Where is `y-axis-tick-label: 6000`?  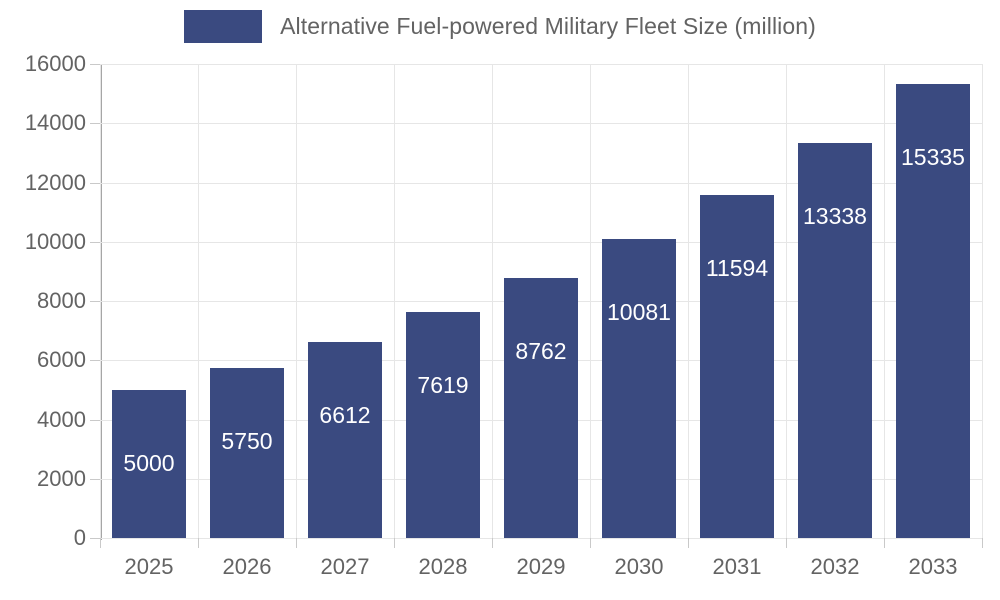
y-axis-tick-label: 6000 is located at coordinates (61, 360).